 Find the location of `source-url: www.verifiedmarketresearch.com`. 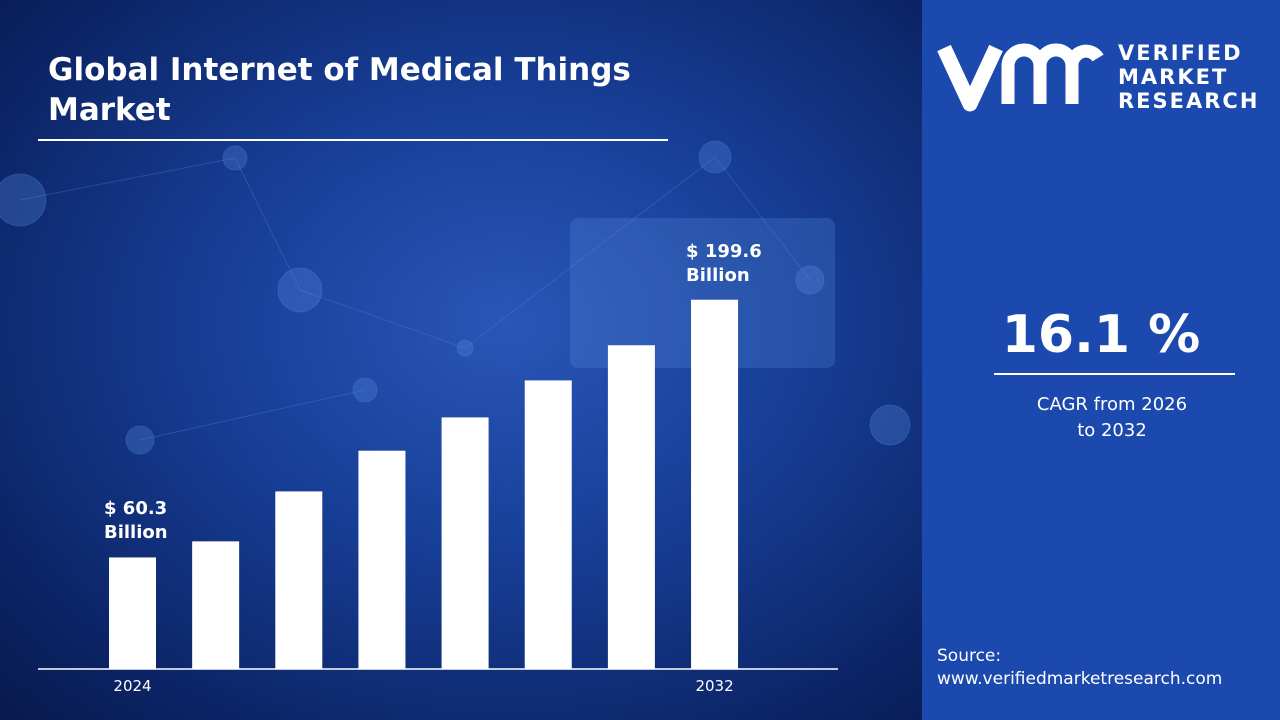

source-url: www.verifiedmarketresearch.com is located at coordinates (1080, 679).